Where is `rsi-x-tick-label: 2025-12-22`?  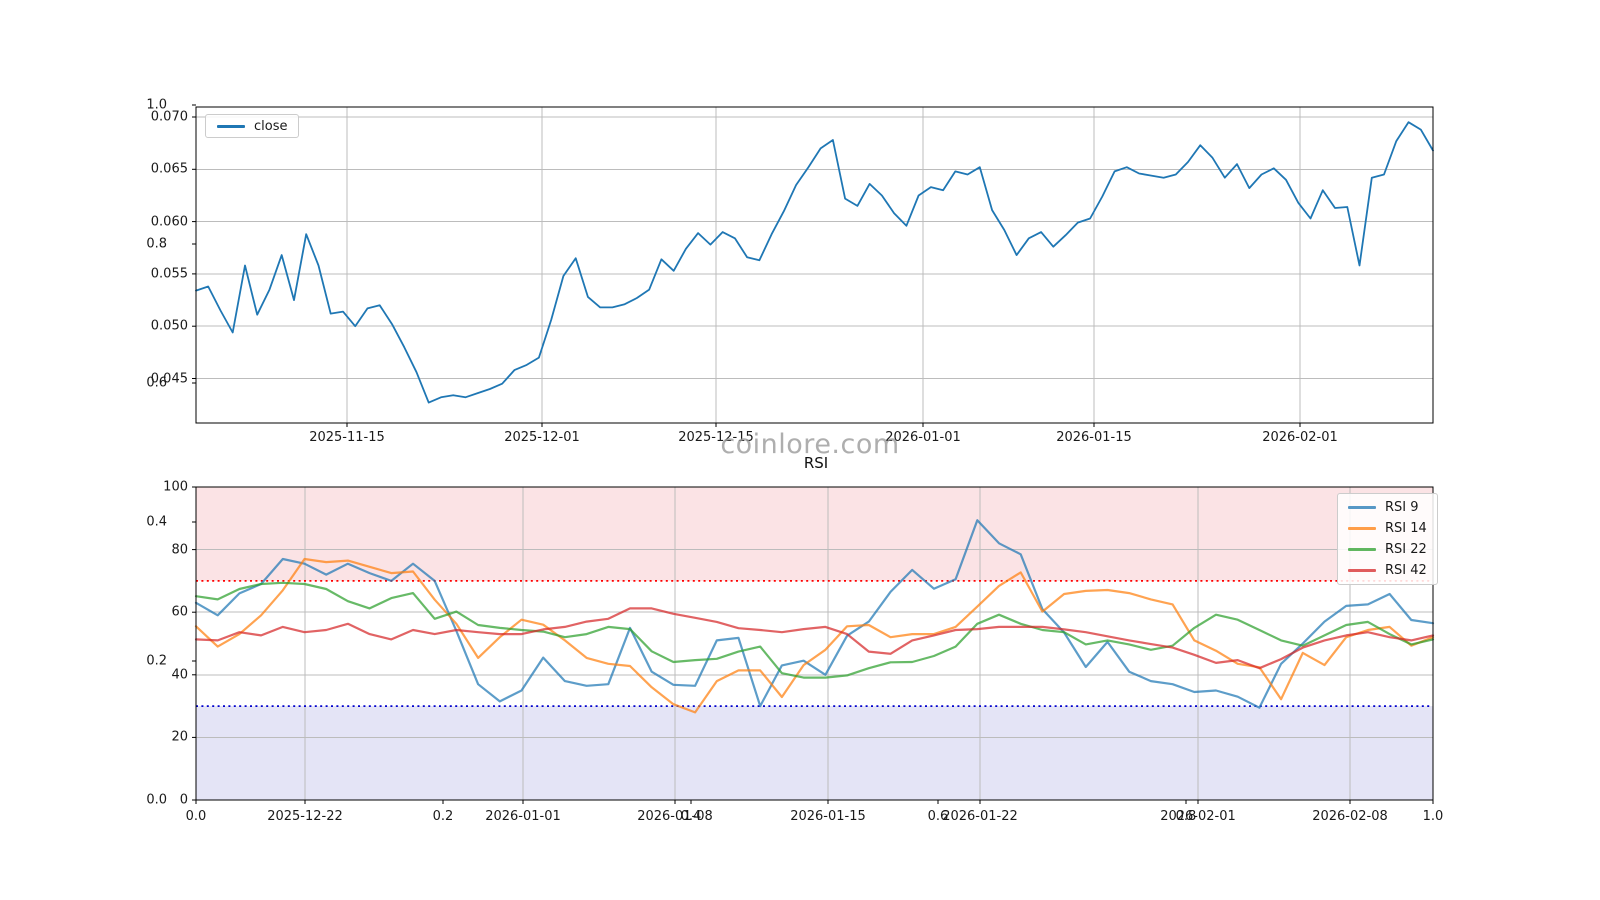 rsi-x-tick-label: 2025-12-22 is located at coordinates (305, 816).